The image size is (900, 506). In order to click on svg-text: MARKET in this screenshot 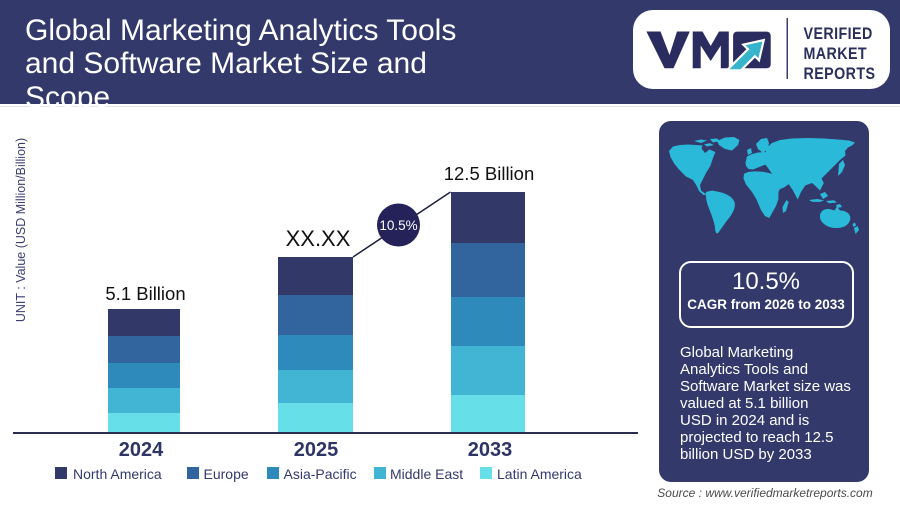, I will do `click(836, 54)`.